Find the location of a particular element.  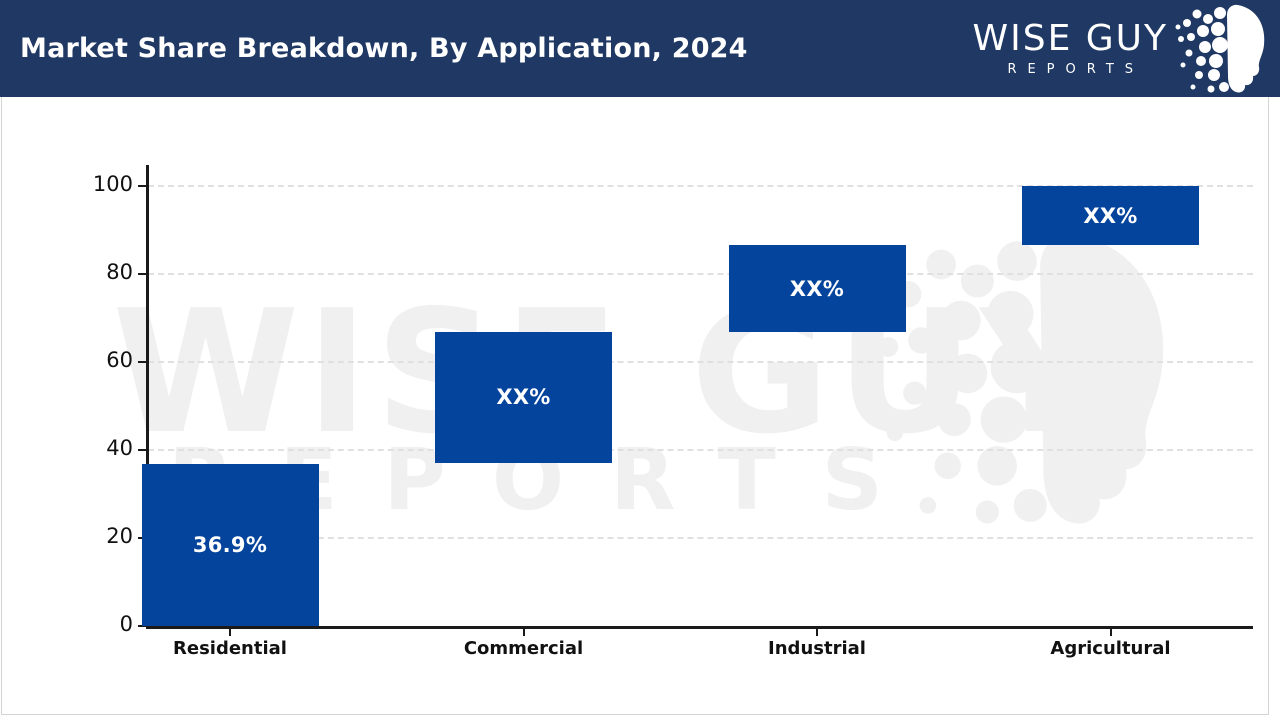

brand-logo: WISE GUY REPORTS is located at coordinates (1122, 49).